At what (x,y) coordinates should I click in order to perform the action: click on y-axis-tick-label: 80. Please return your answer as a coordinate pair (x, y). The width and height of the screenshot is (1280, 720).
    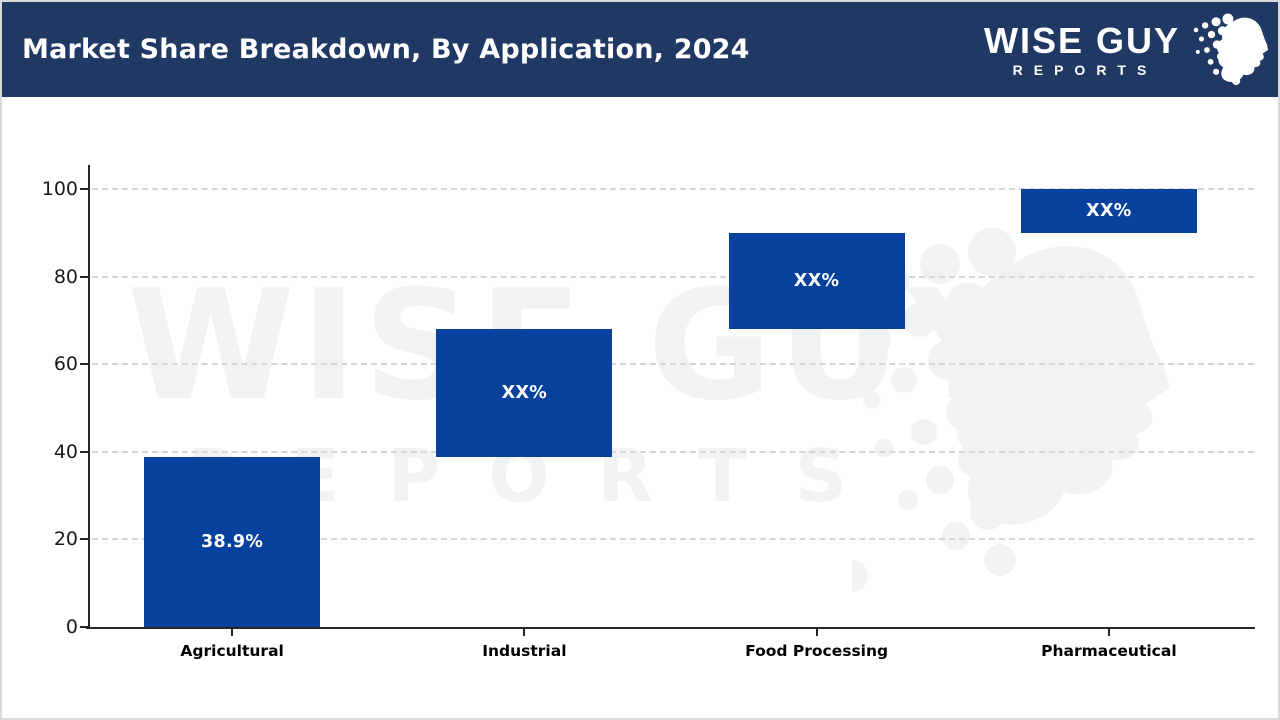
    Looking at the image, I should click on (65, 276).